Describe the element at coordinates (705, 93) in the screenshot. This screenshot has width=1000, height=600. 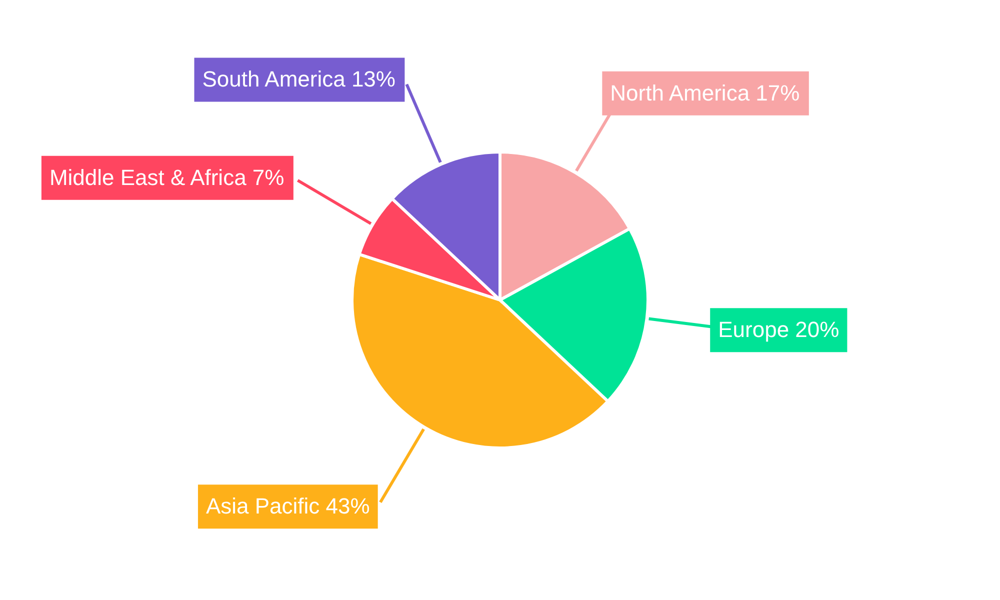
I see `slice-label: North America 17%` at that location.